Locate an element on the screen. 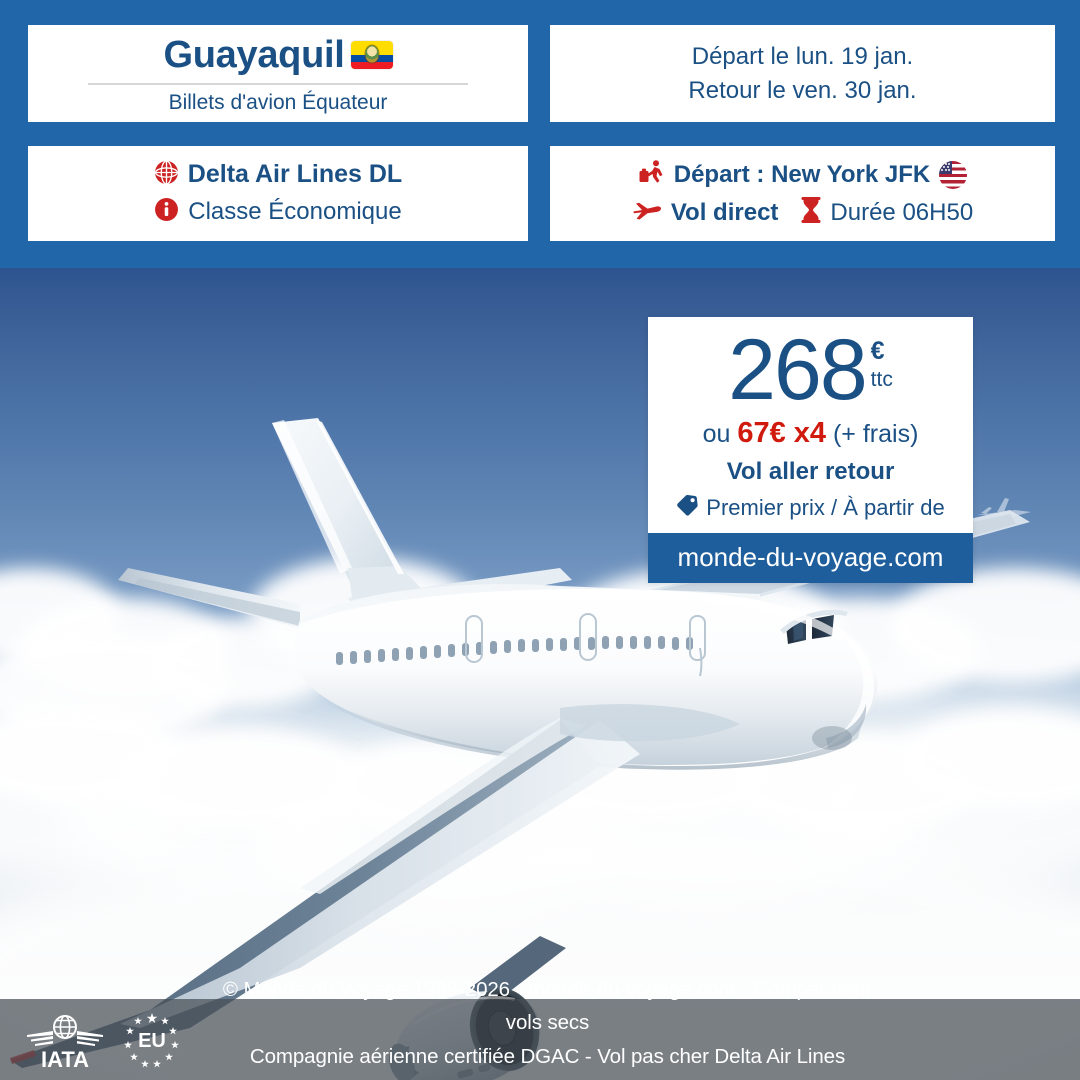 This screenshot has width=1080, height=1080. departure-airport-row: Départ : New York JFK is located at coordinates (803, 175).